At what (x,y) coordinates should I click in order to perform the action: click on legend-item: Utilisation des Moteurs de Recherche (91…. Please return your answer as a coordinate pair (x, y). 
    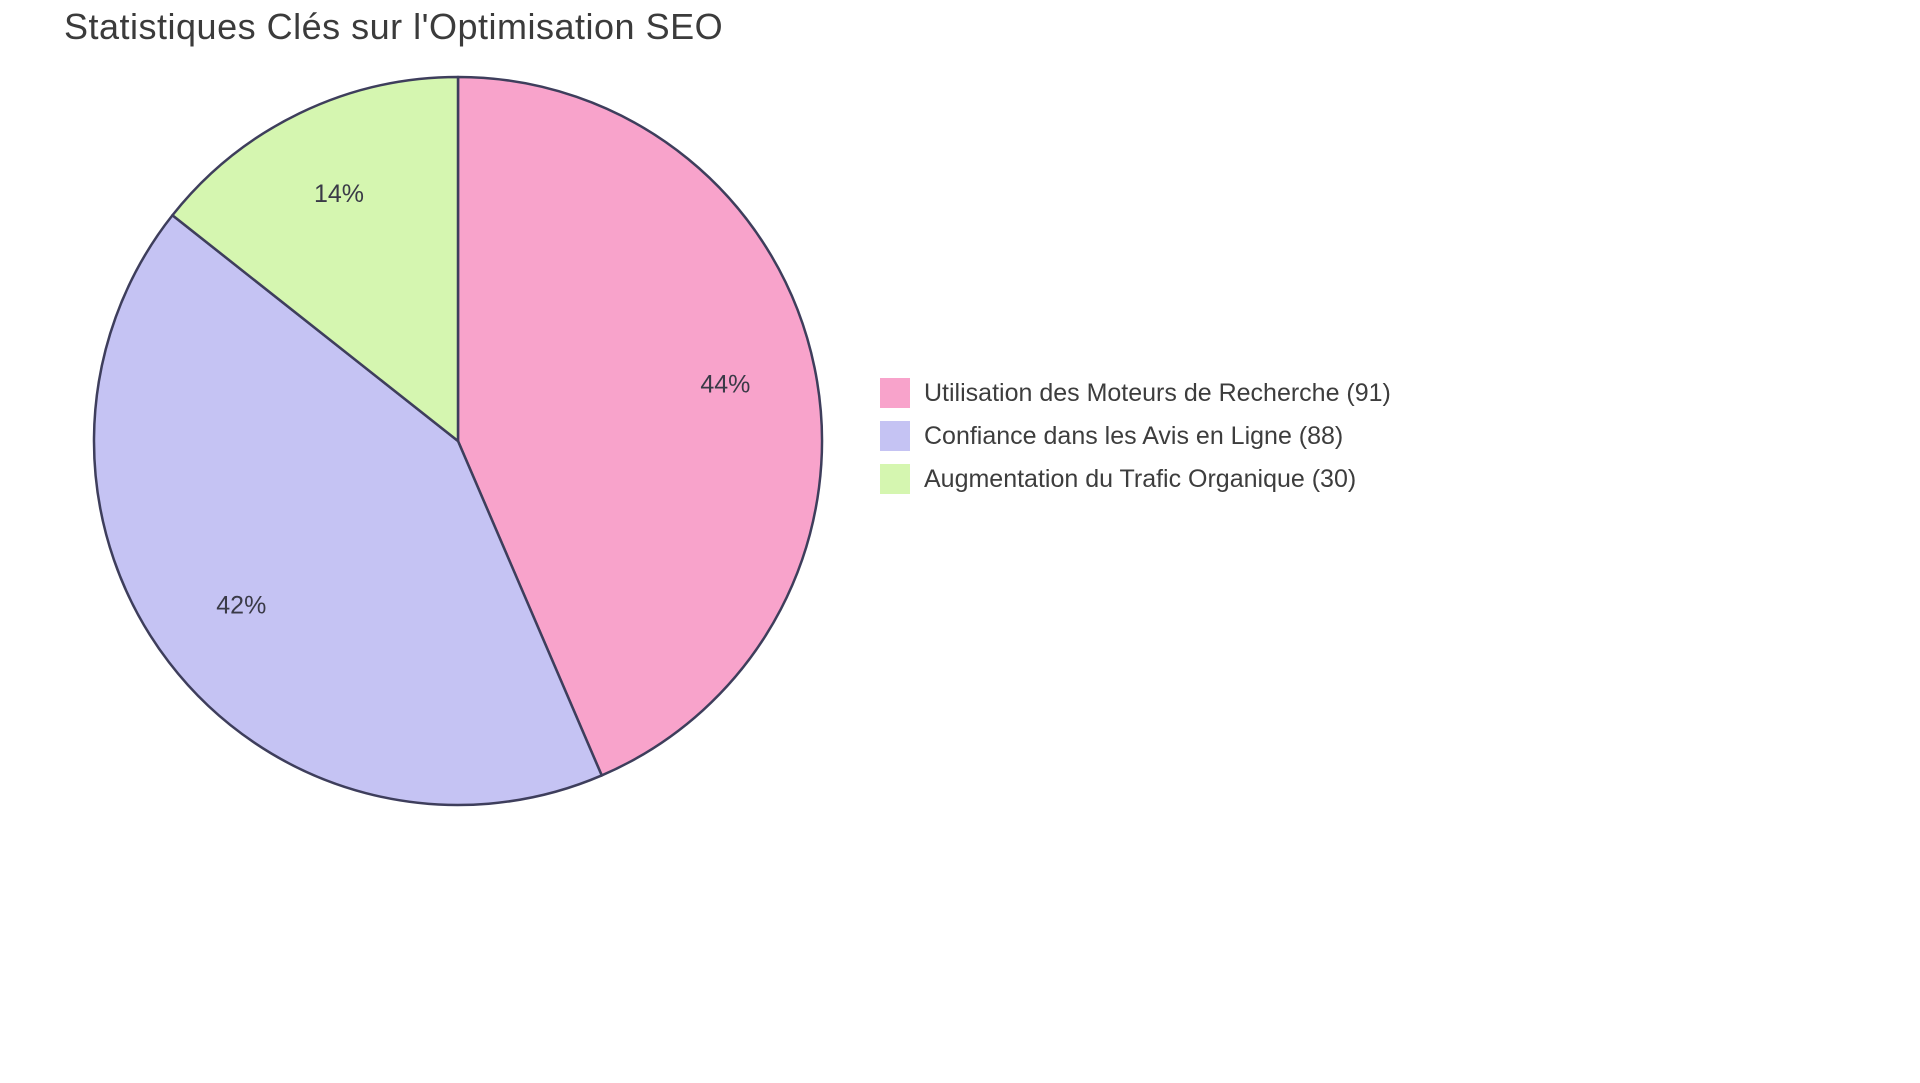
    Looking at the image, I should click on (1135, 393).